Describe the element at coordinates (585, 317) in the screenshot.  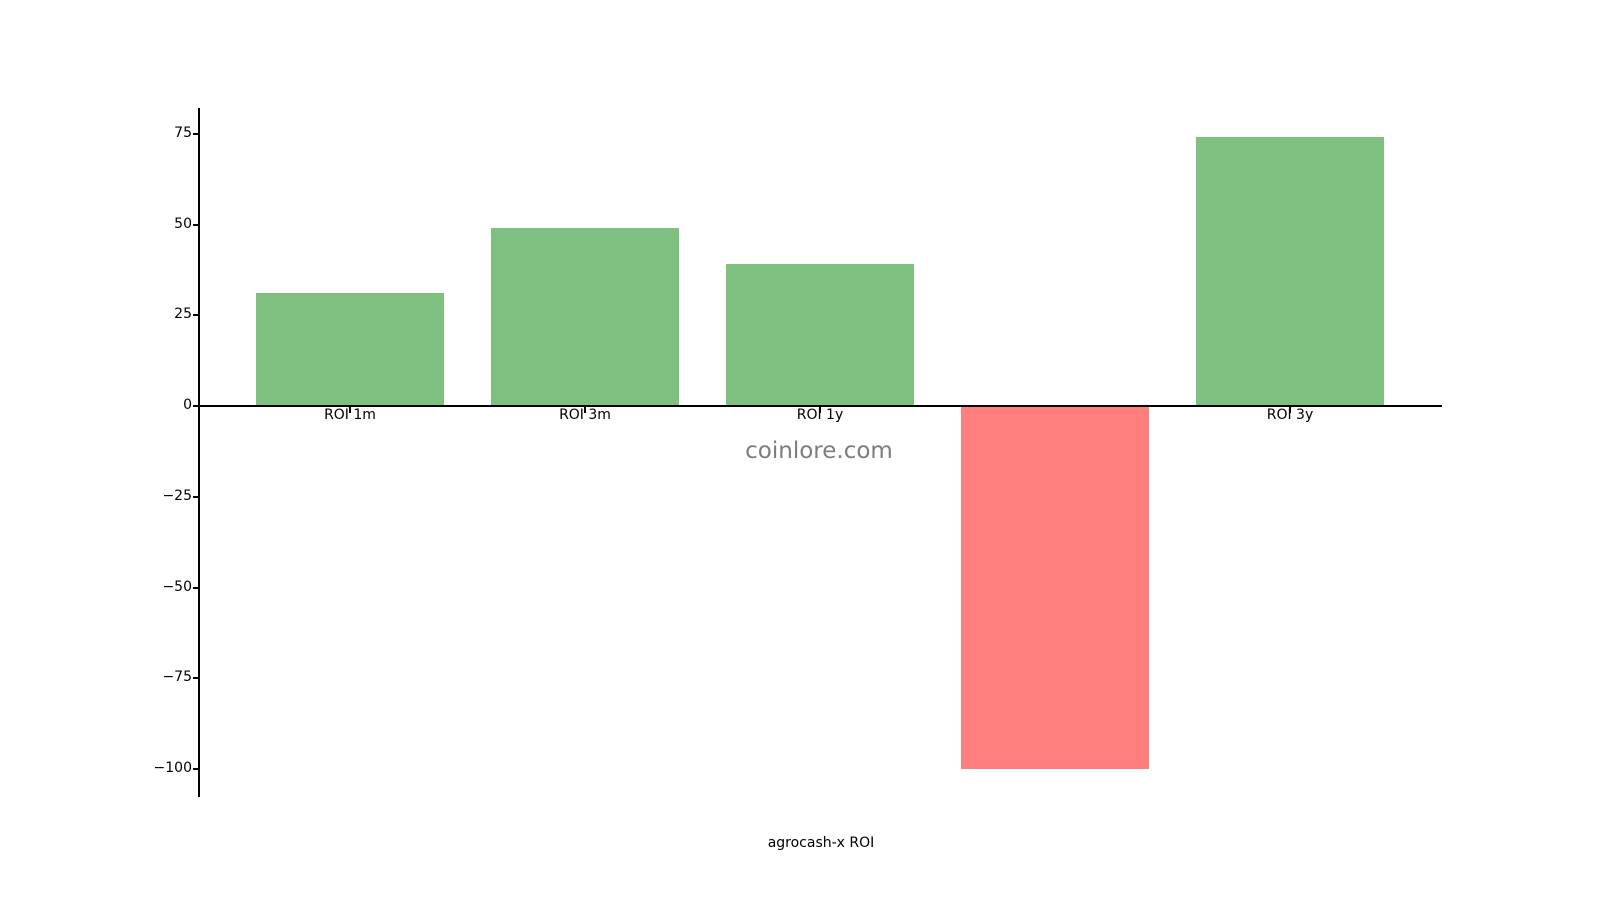
I see `bar-roi-3m` at that location.